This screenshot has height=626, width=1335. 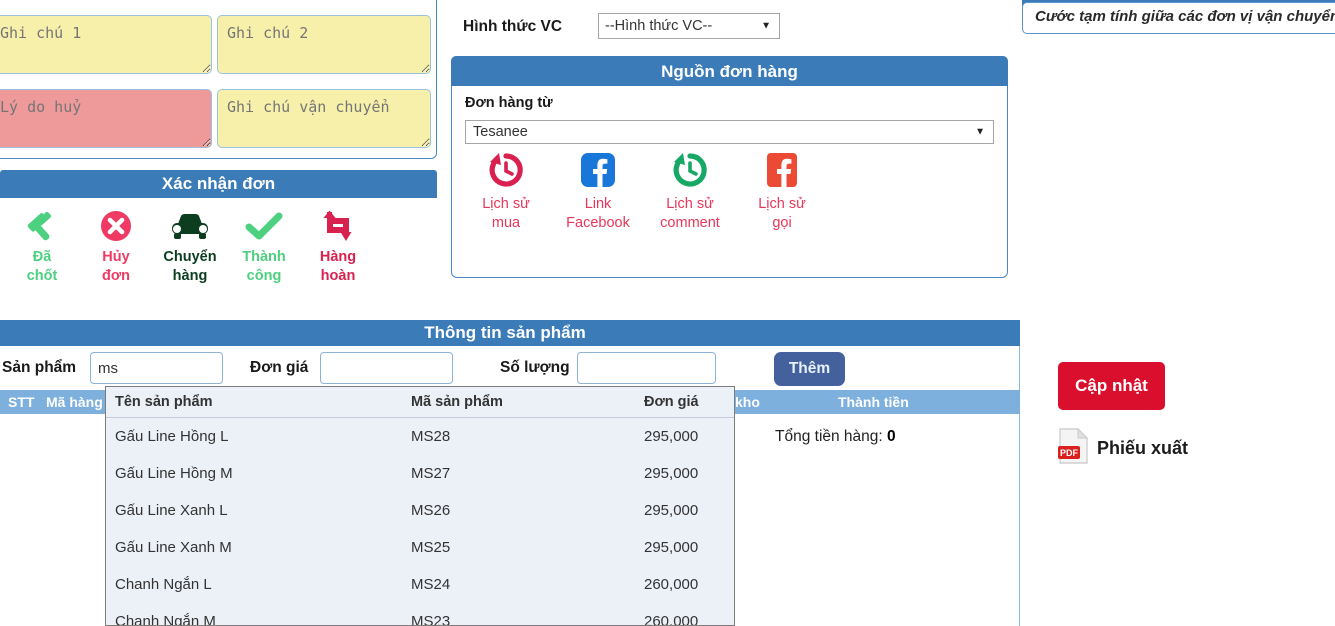 I want to click on pdf-file-icon: PDF, so click(x=1073, y=448).